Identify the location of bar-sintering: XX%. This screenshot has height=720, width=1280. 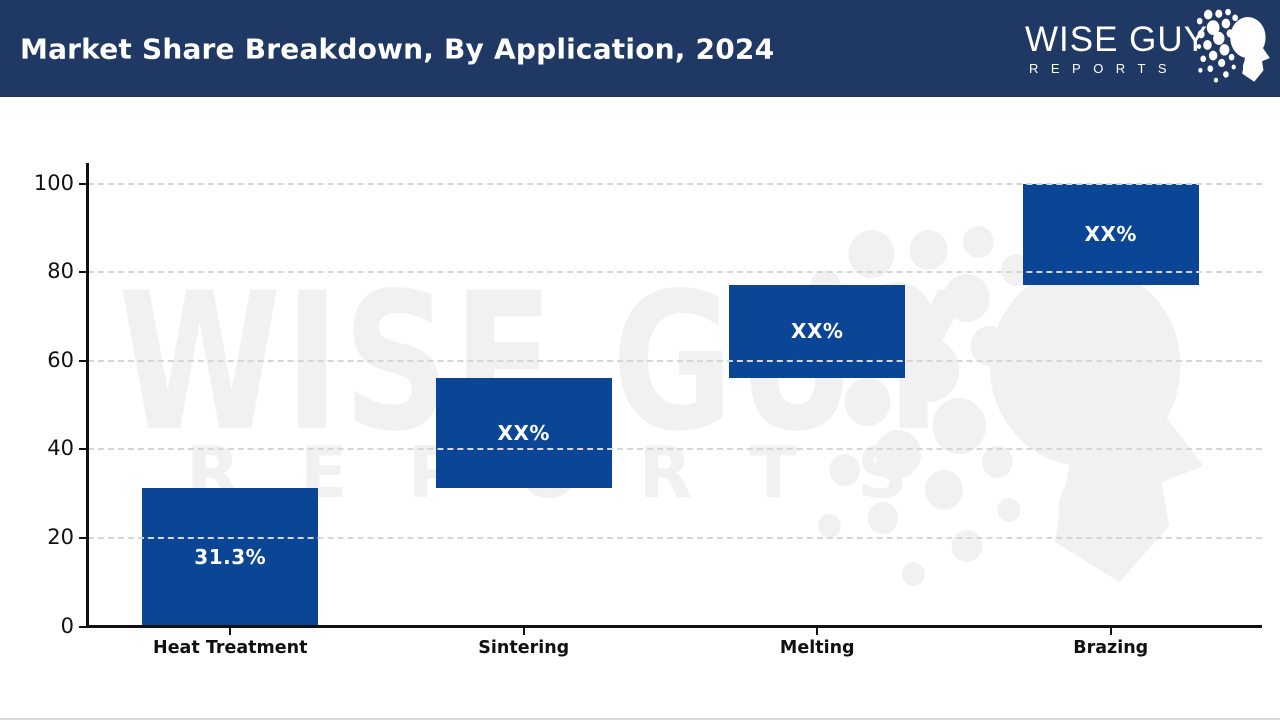
(523, 432).